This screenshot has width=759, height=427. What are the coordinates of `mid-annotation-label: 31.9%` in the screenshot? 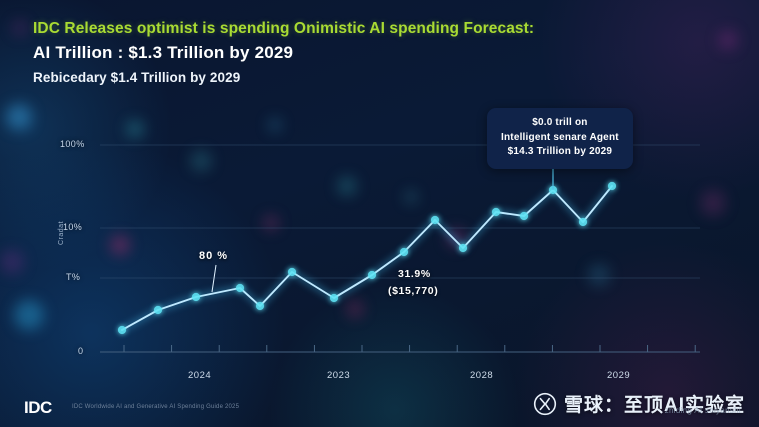 It's located at (414, 274).